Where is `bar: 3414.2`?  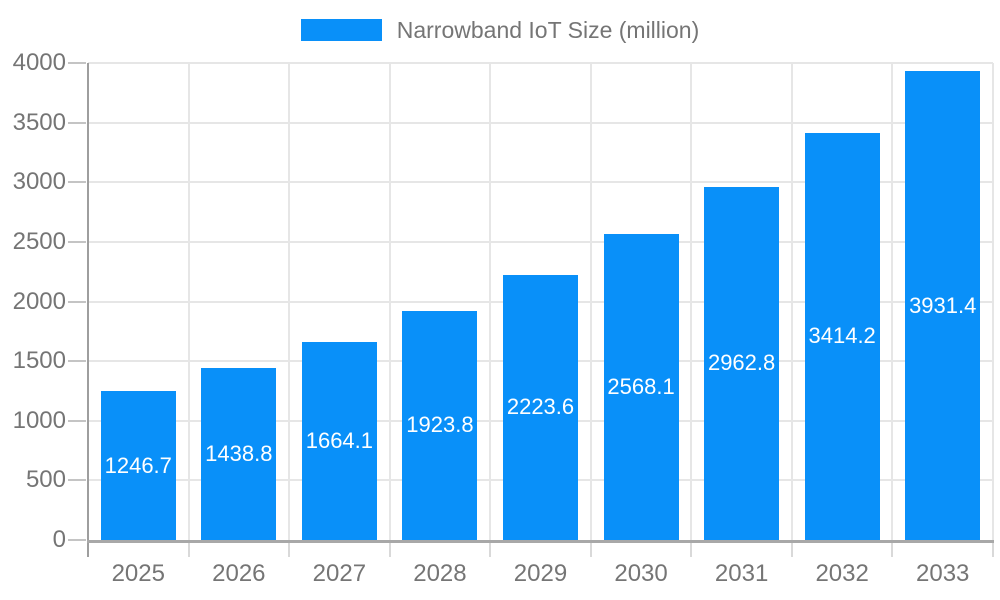
bar: 3414.2 is located at coordinates (842, 336).